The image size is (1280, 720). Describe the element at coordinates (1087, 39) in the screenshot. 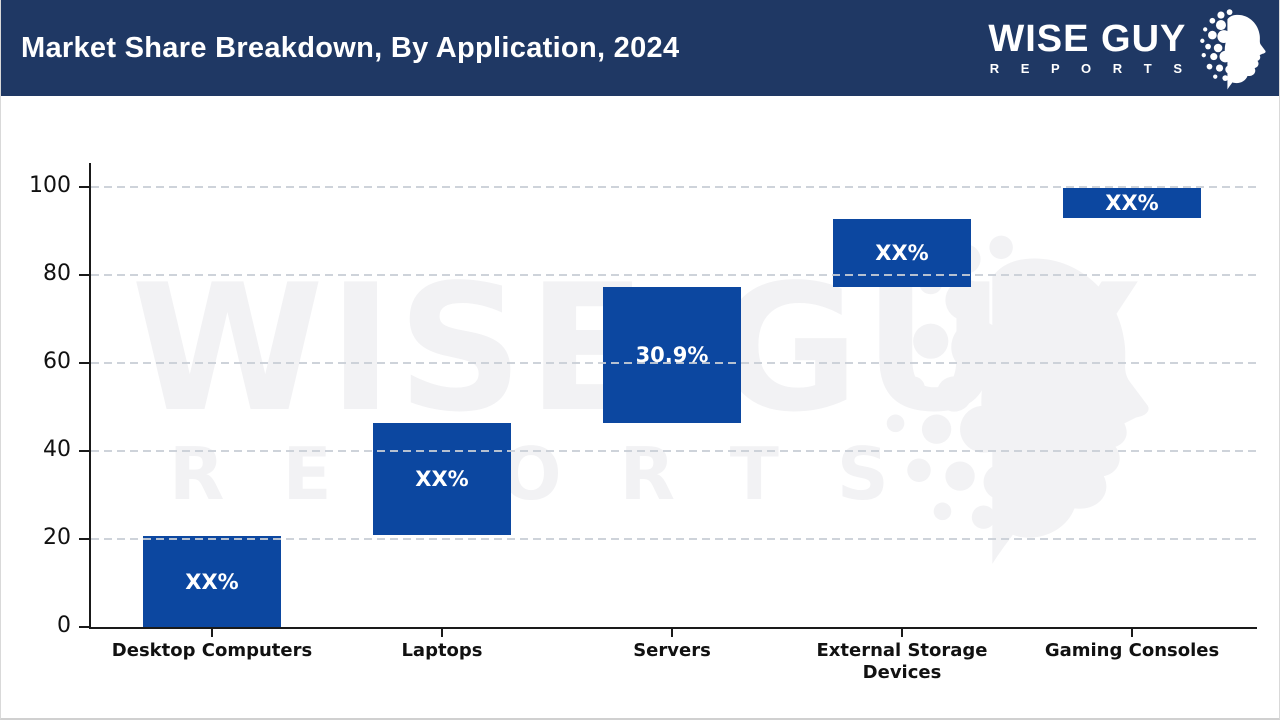

I see `brand-name: WISE GUY` at that location.